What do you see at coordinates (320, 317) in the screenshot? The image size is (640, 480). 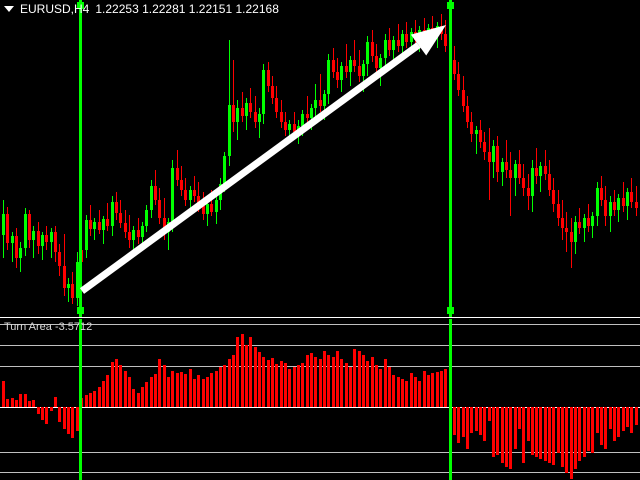 I see `pane-separator-top` at bounding box center [320, 317].